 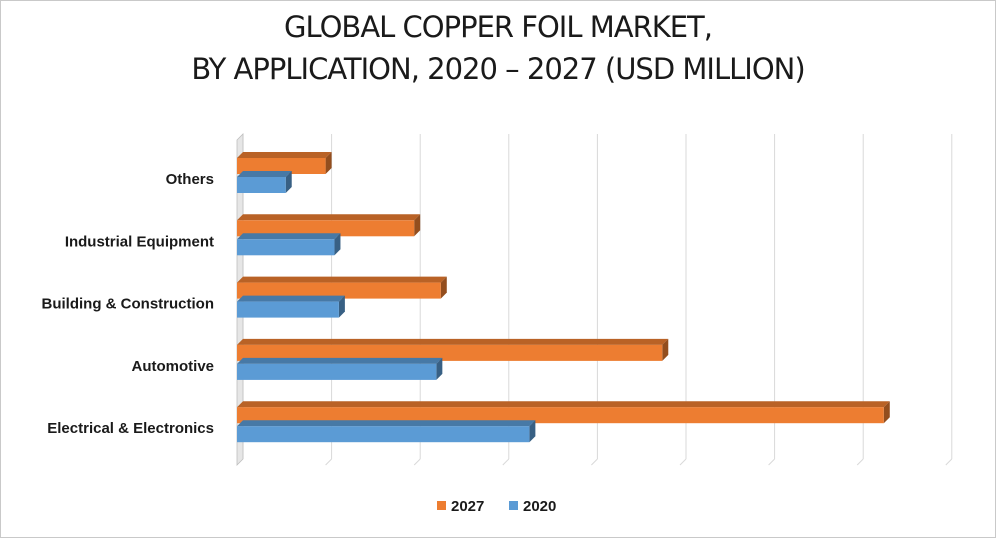 I want to click on legend-swatch-2020, so click(x=513, y=505).